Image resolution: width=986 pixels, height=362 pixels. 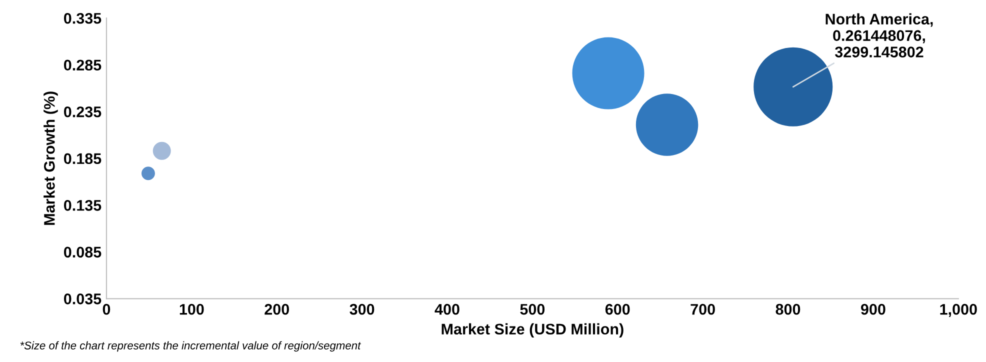 I want to click on x-tick-label: 400, so click(x=447, y=309).